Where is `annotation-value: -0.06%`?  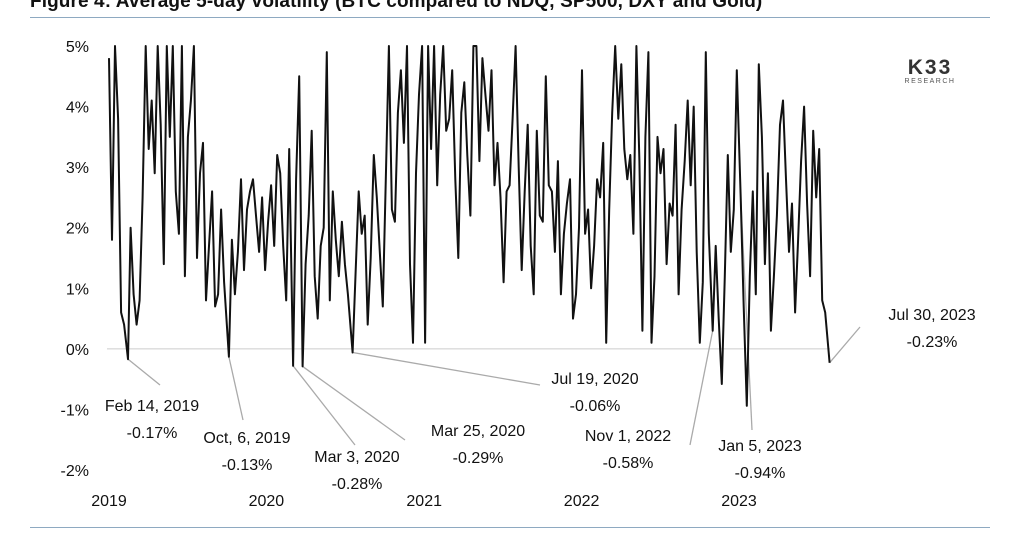 annotation-value: -0.06% is located at coordinates (595, 406).